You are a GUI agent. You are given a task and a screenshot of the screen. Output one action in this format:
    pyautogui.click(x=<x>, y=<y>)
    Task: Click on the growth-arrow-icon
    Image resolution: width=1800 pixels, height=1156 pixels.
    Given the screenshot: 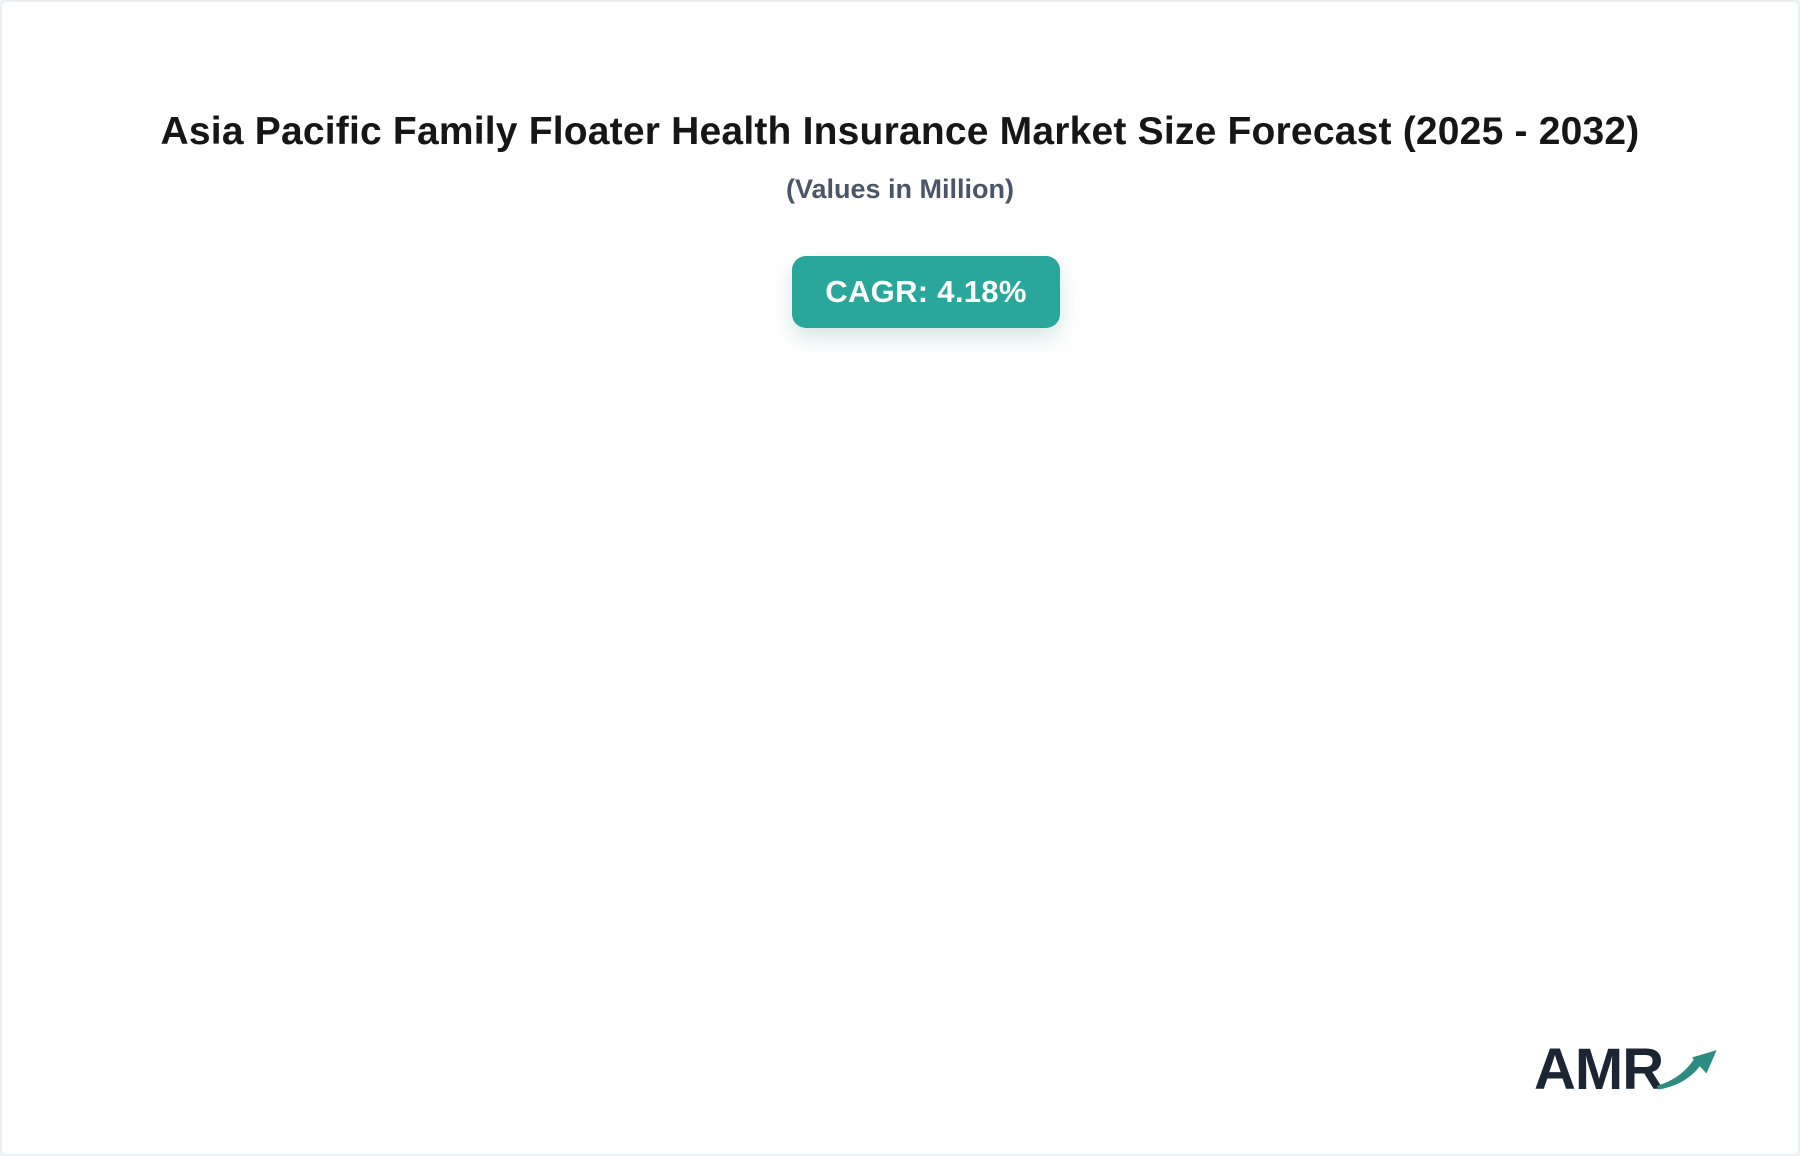 What is the action you would take?
    pyautogui.click(x=1687, y=1070)
    